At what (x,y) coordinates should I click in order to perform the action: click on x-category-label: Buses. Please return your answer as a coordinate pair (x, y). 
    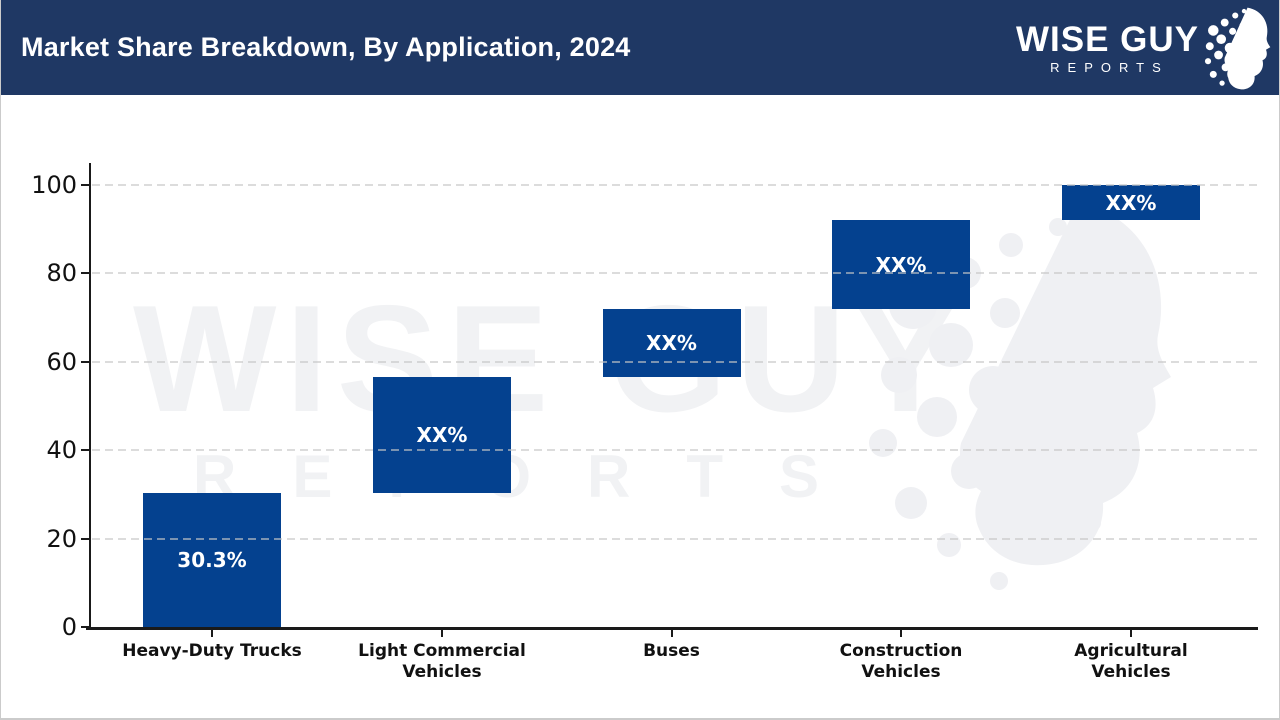
    Looking at the image, I should click on (671, 651).